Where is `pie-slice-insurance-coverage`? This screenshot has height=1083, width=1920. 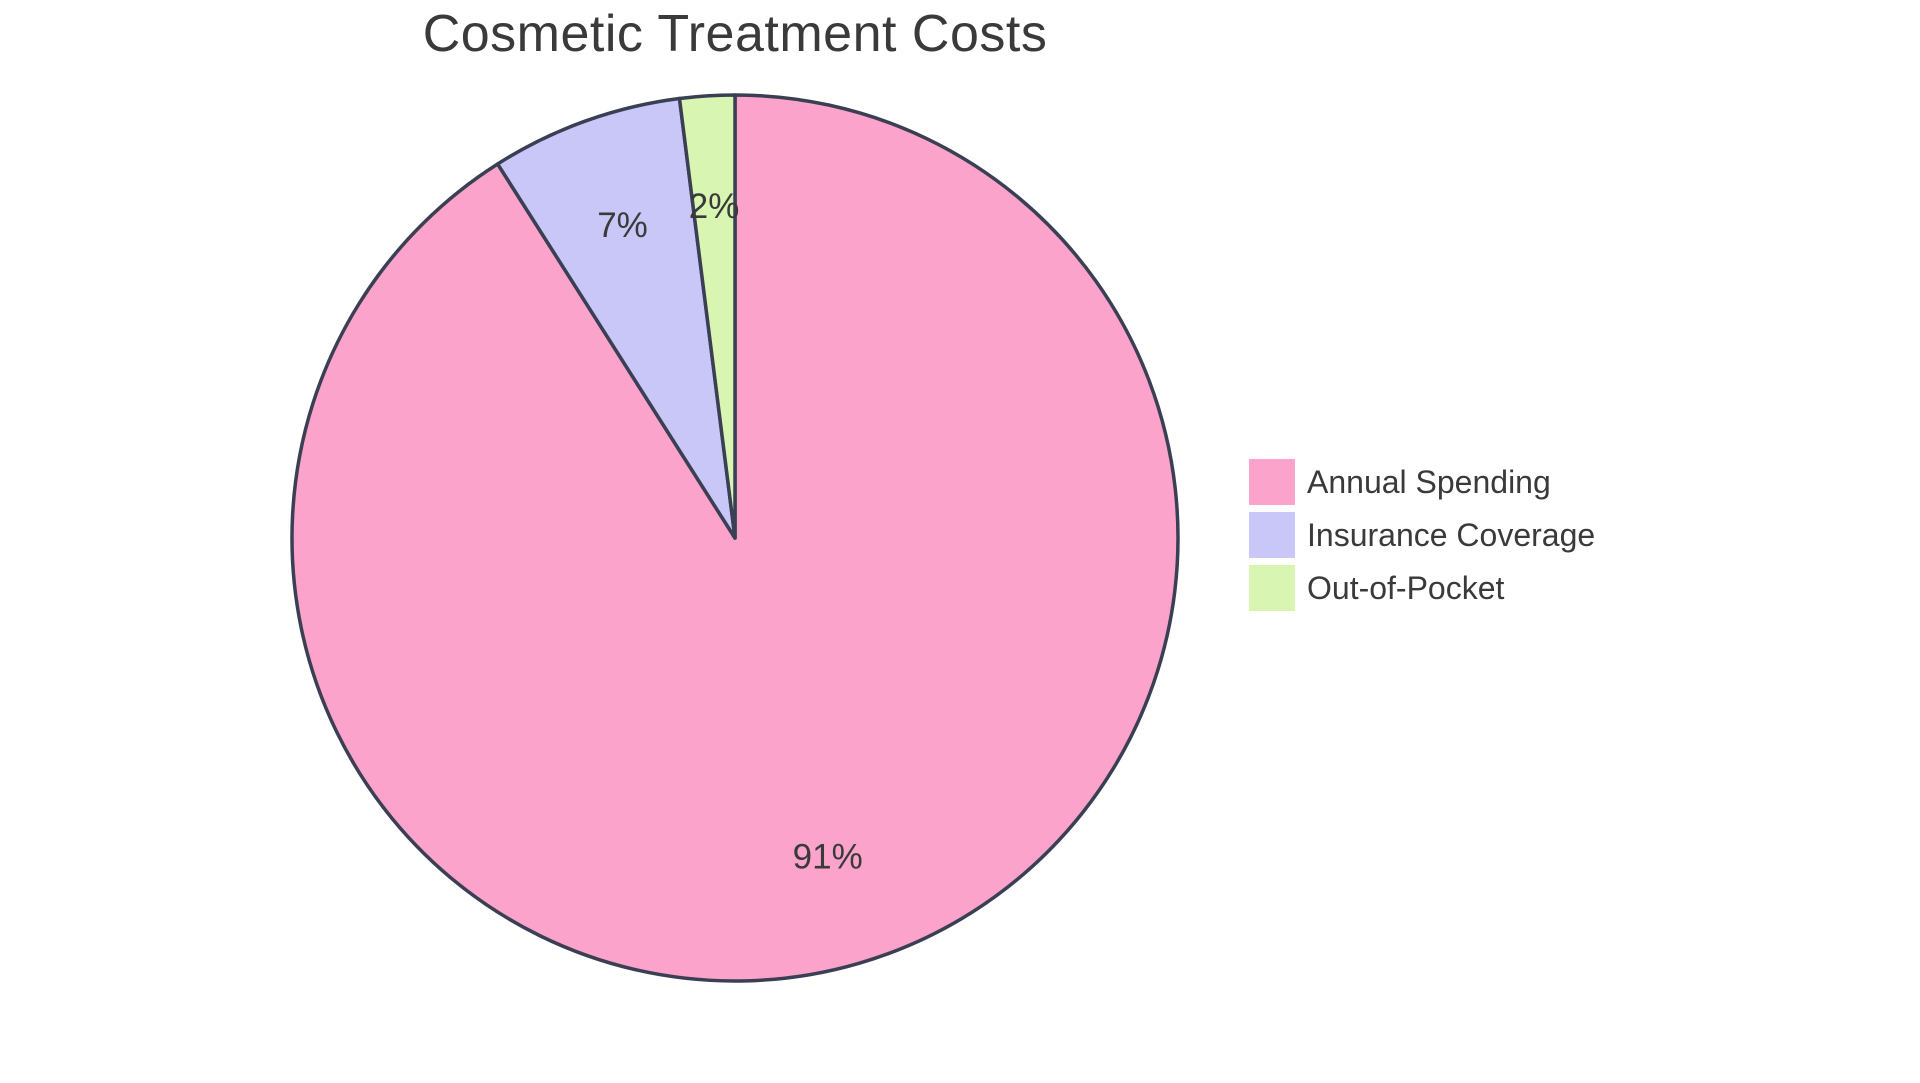
pie-slice-insurance-coverage is located at coordinates (616, 318).